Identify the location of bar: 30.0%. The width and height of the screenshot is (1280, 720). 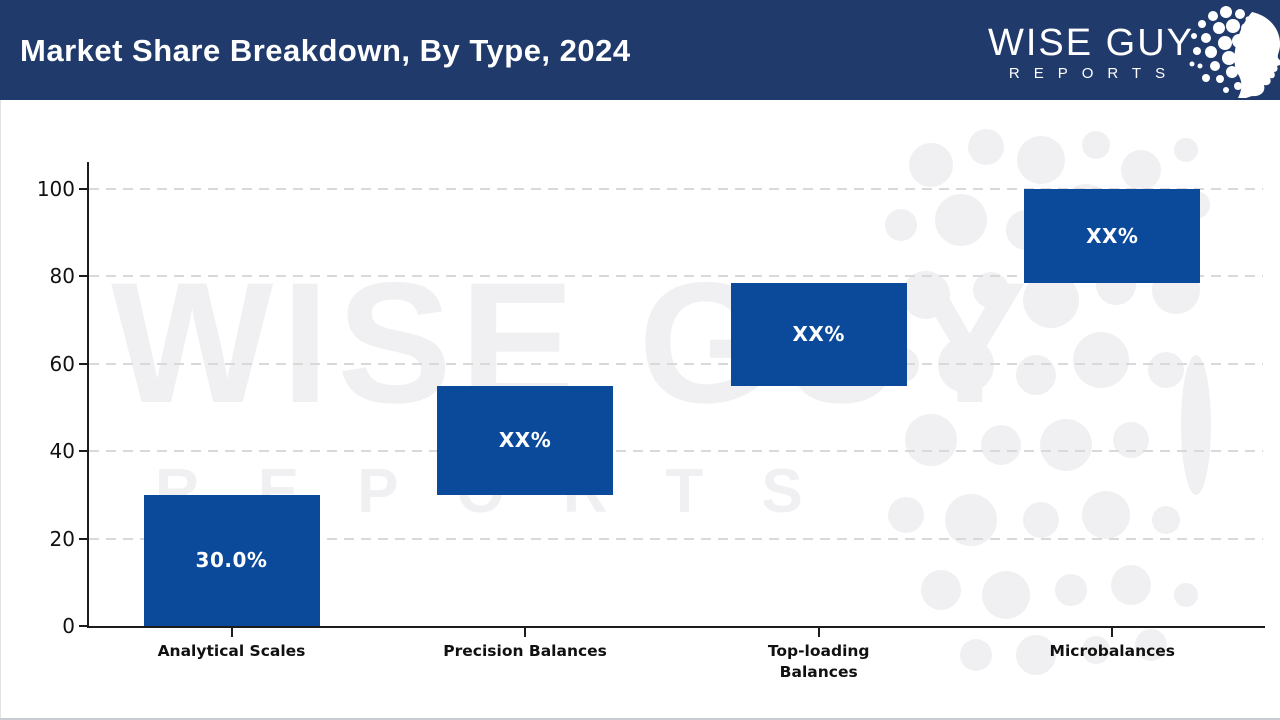
(231, 560).